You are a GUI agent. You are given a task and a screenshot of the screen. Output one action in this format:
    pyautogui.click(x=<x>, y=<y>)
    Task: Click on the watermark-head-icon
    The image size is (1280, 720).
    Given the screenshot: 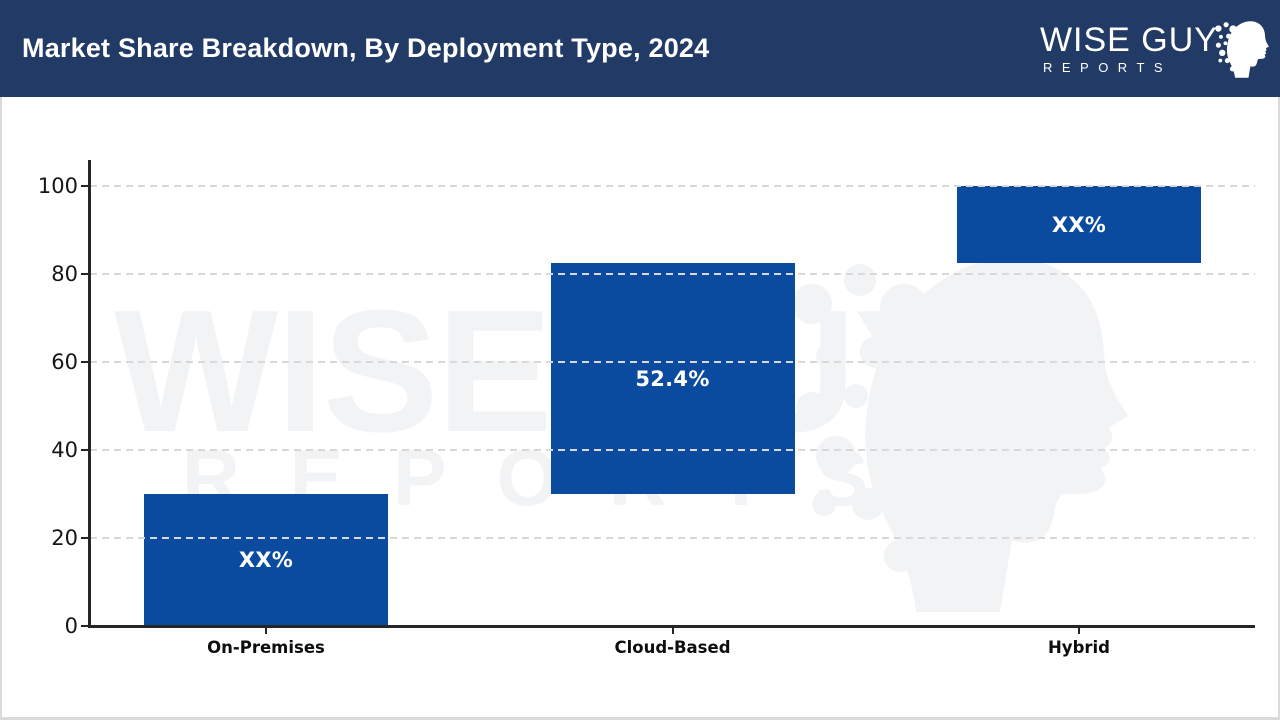 What is the action you would take?
    pyautogui.click(x=960, y=435)
    